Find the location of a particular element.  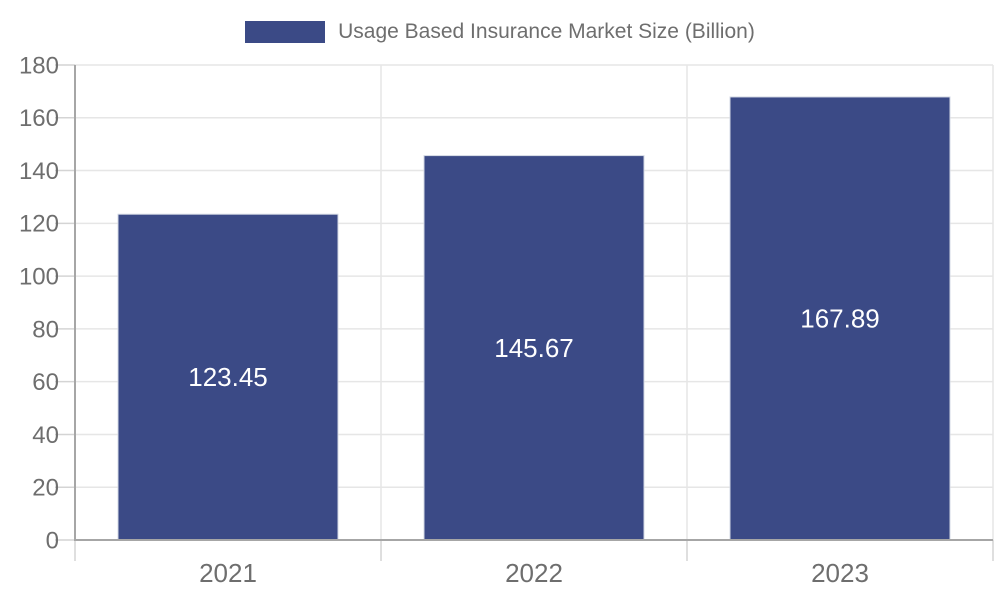

y-tick-label: 80 is located at coordinates (45, 329).